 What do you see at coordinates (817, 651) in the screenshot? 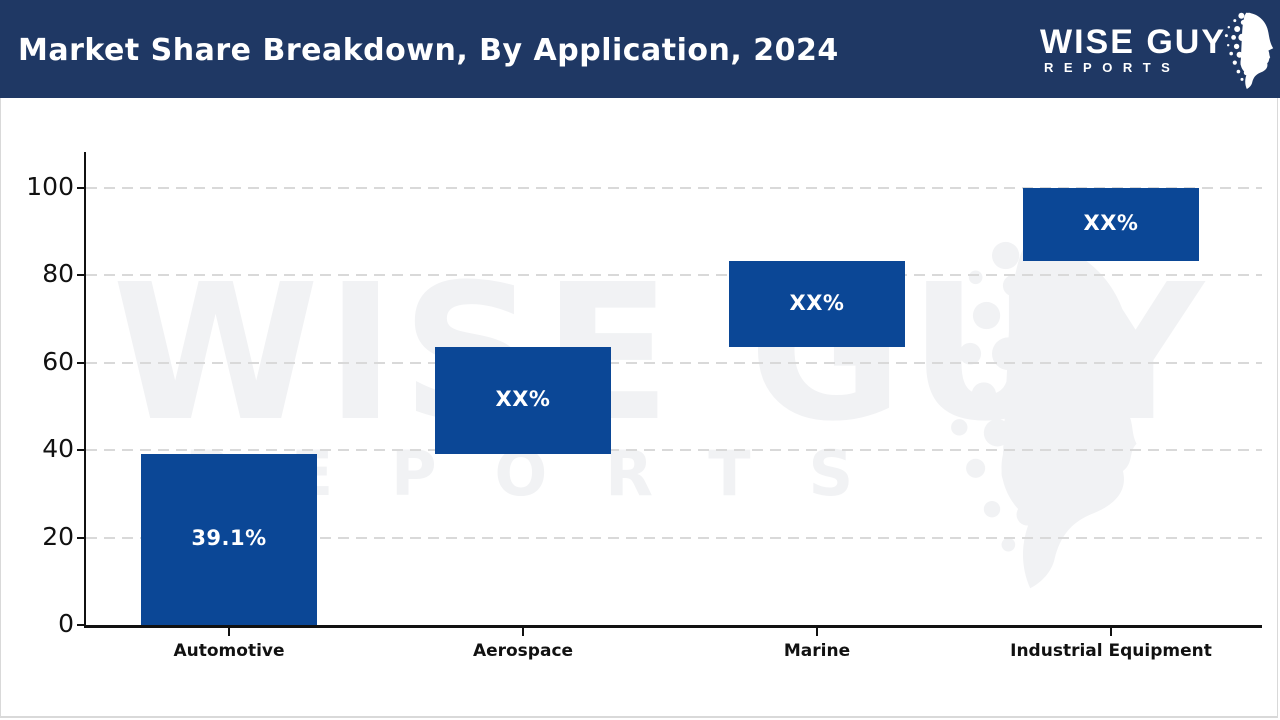
I see `x-category-label-2: Marine` at bounding box center [817, 651].